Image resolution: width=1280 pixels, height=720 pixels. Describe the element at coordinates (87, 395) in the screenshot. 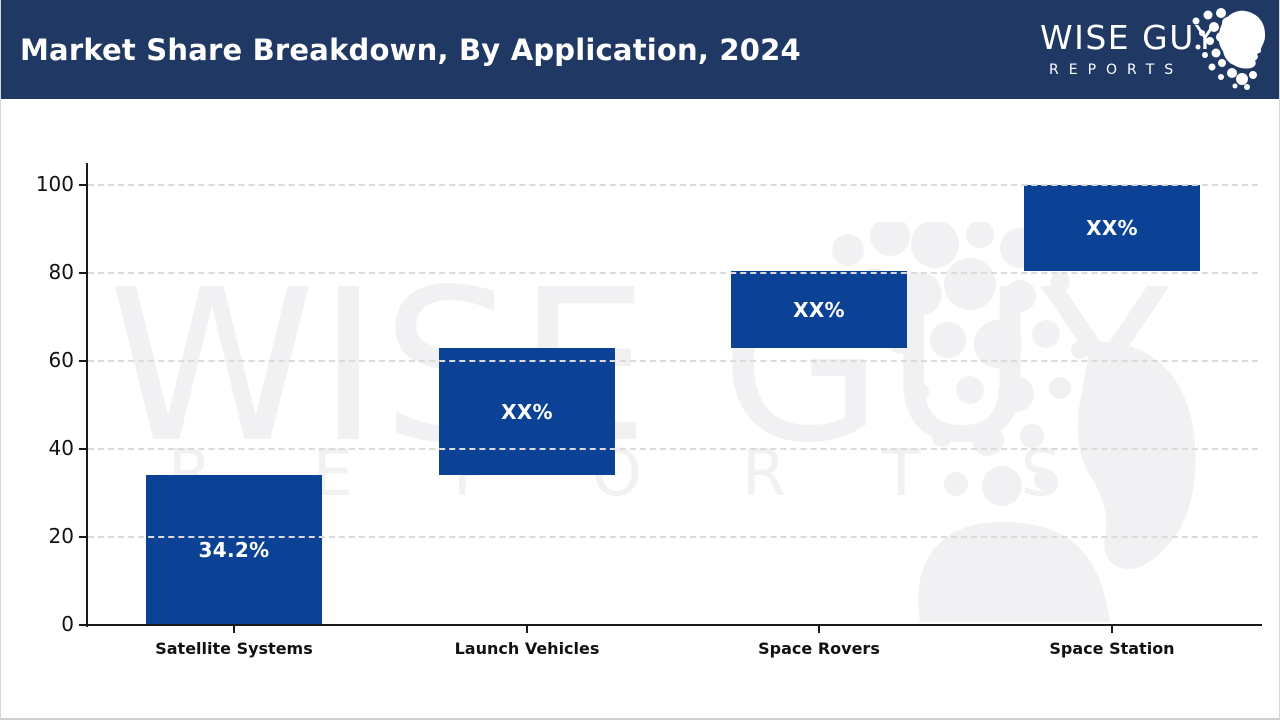

I see `y-axis-line` at that location.